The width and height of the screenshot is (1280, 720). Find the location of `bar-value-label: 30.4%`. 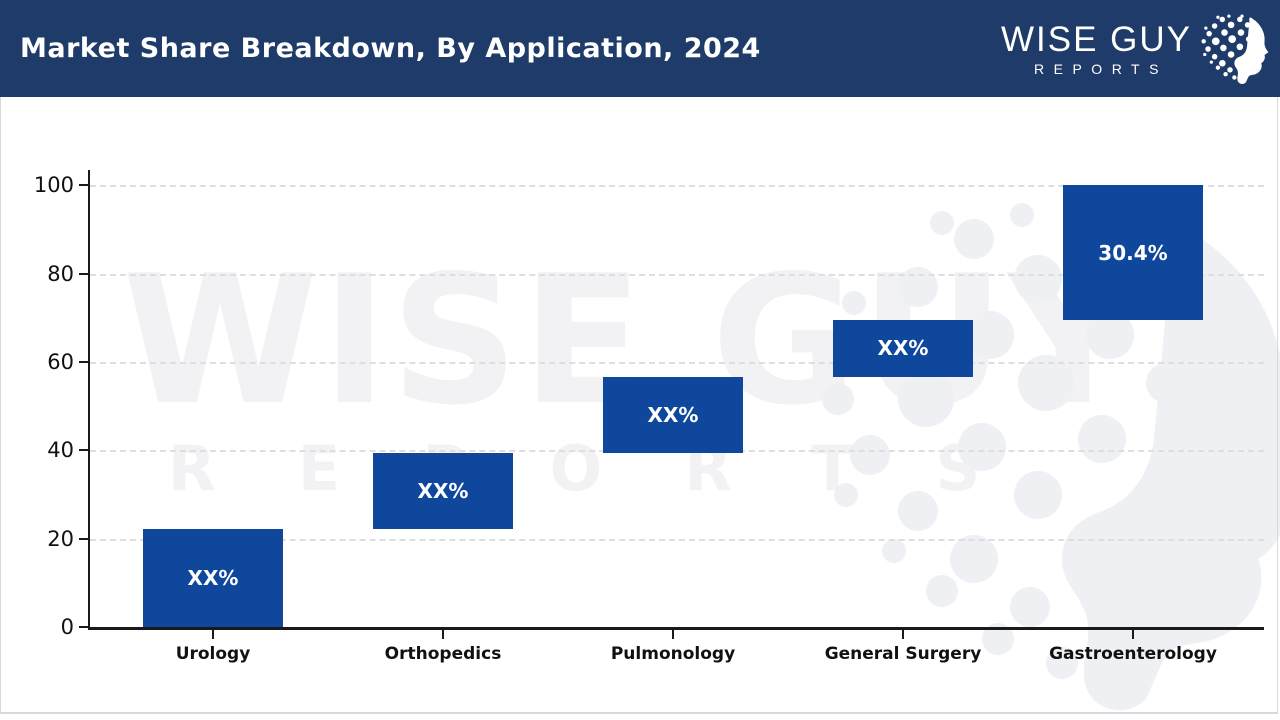

bar-value-label: 30.4% is located at coordinates (1133, 252).